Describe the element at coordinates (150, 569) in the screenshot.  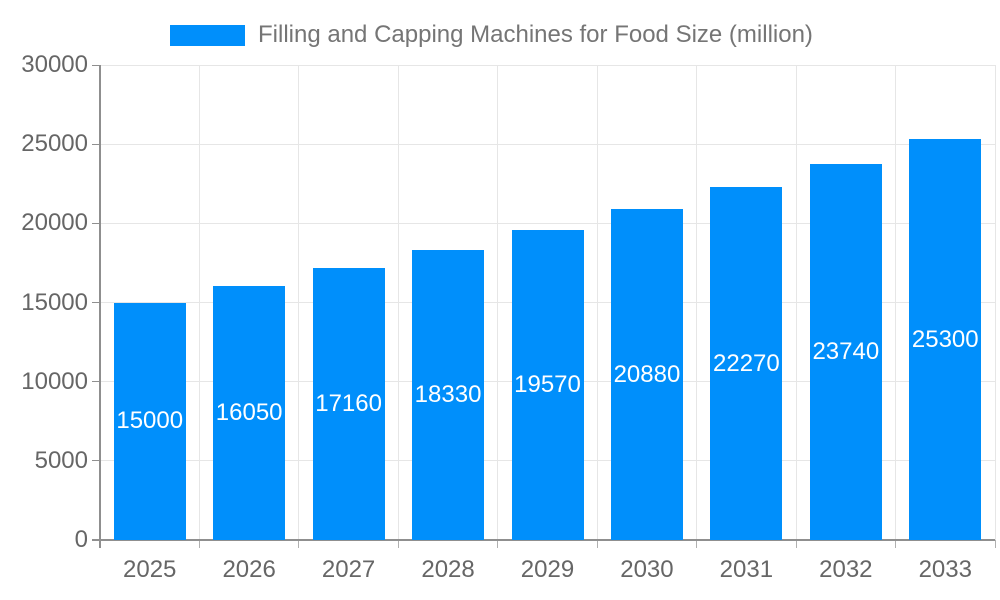
I see `x-axis-label: 2025` at that location.